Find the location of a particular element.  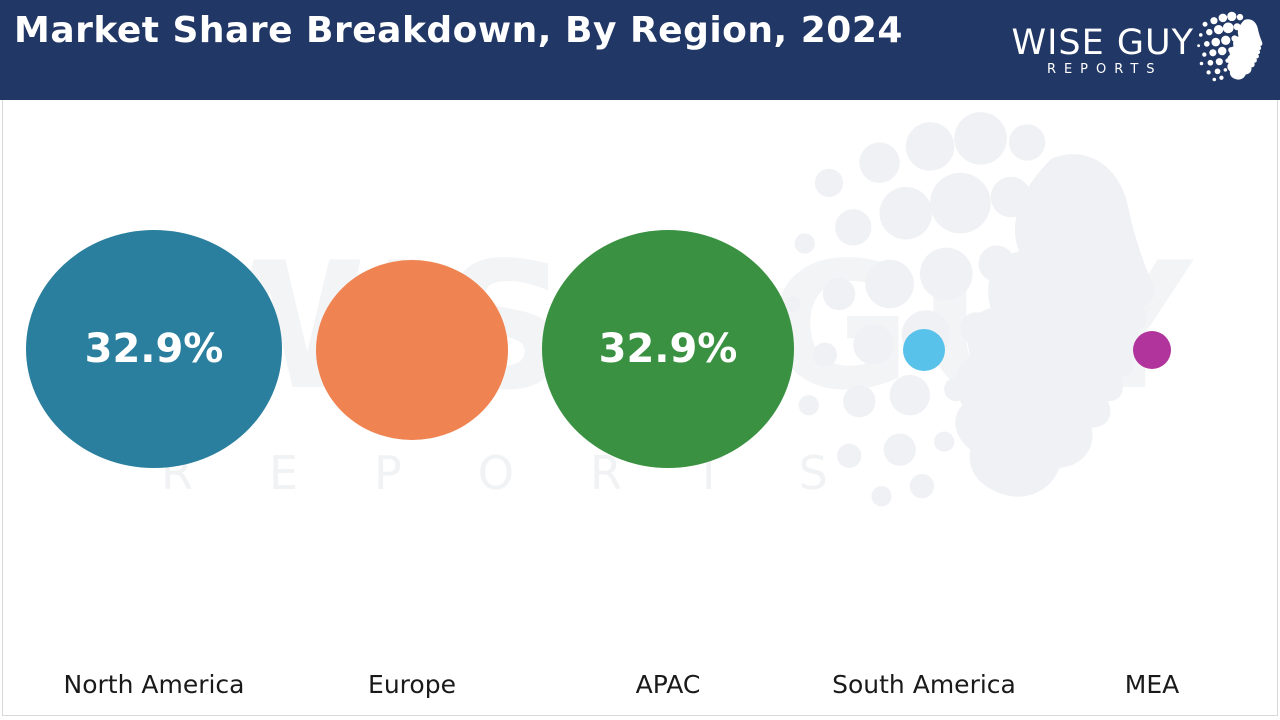

bubble-apac: 32.9% is located at coordinates (668, 349).